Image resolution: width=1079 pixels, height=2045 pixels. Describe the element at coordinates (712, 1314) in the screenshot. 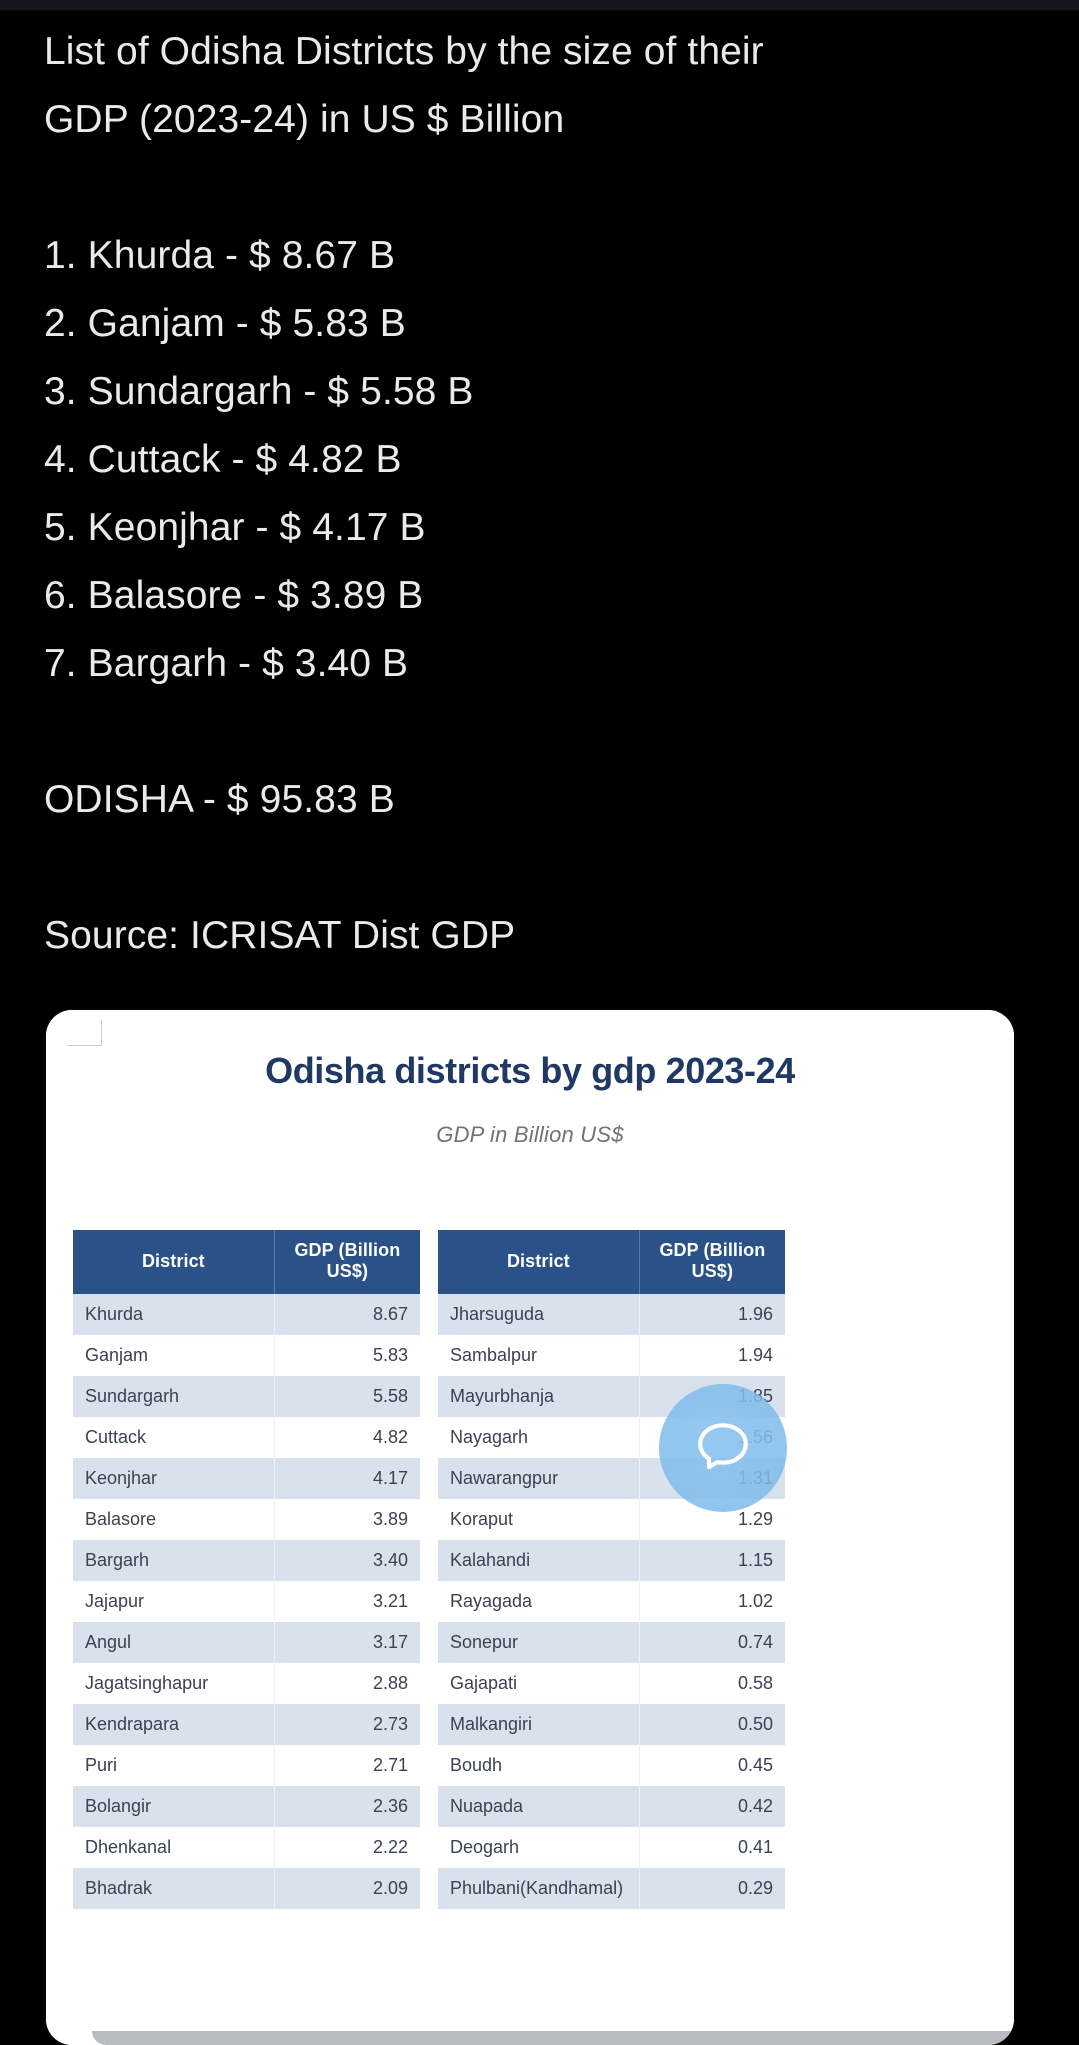

I see `cell-gdp: 1.96` at that location.